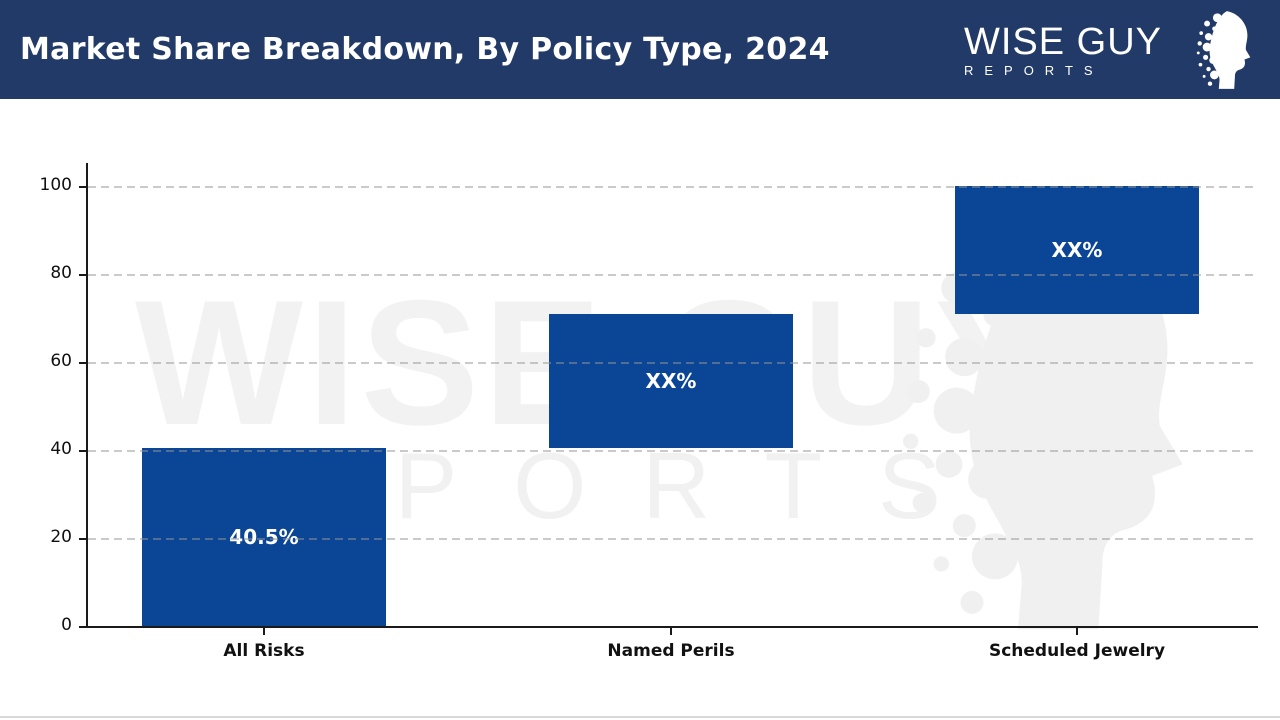 Image resolution: width=1280 pixels, height=720 pixels. I want to click on bar-named-perils: XX%, so click(671, 380).